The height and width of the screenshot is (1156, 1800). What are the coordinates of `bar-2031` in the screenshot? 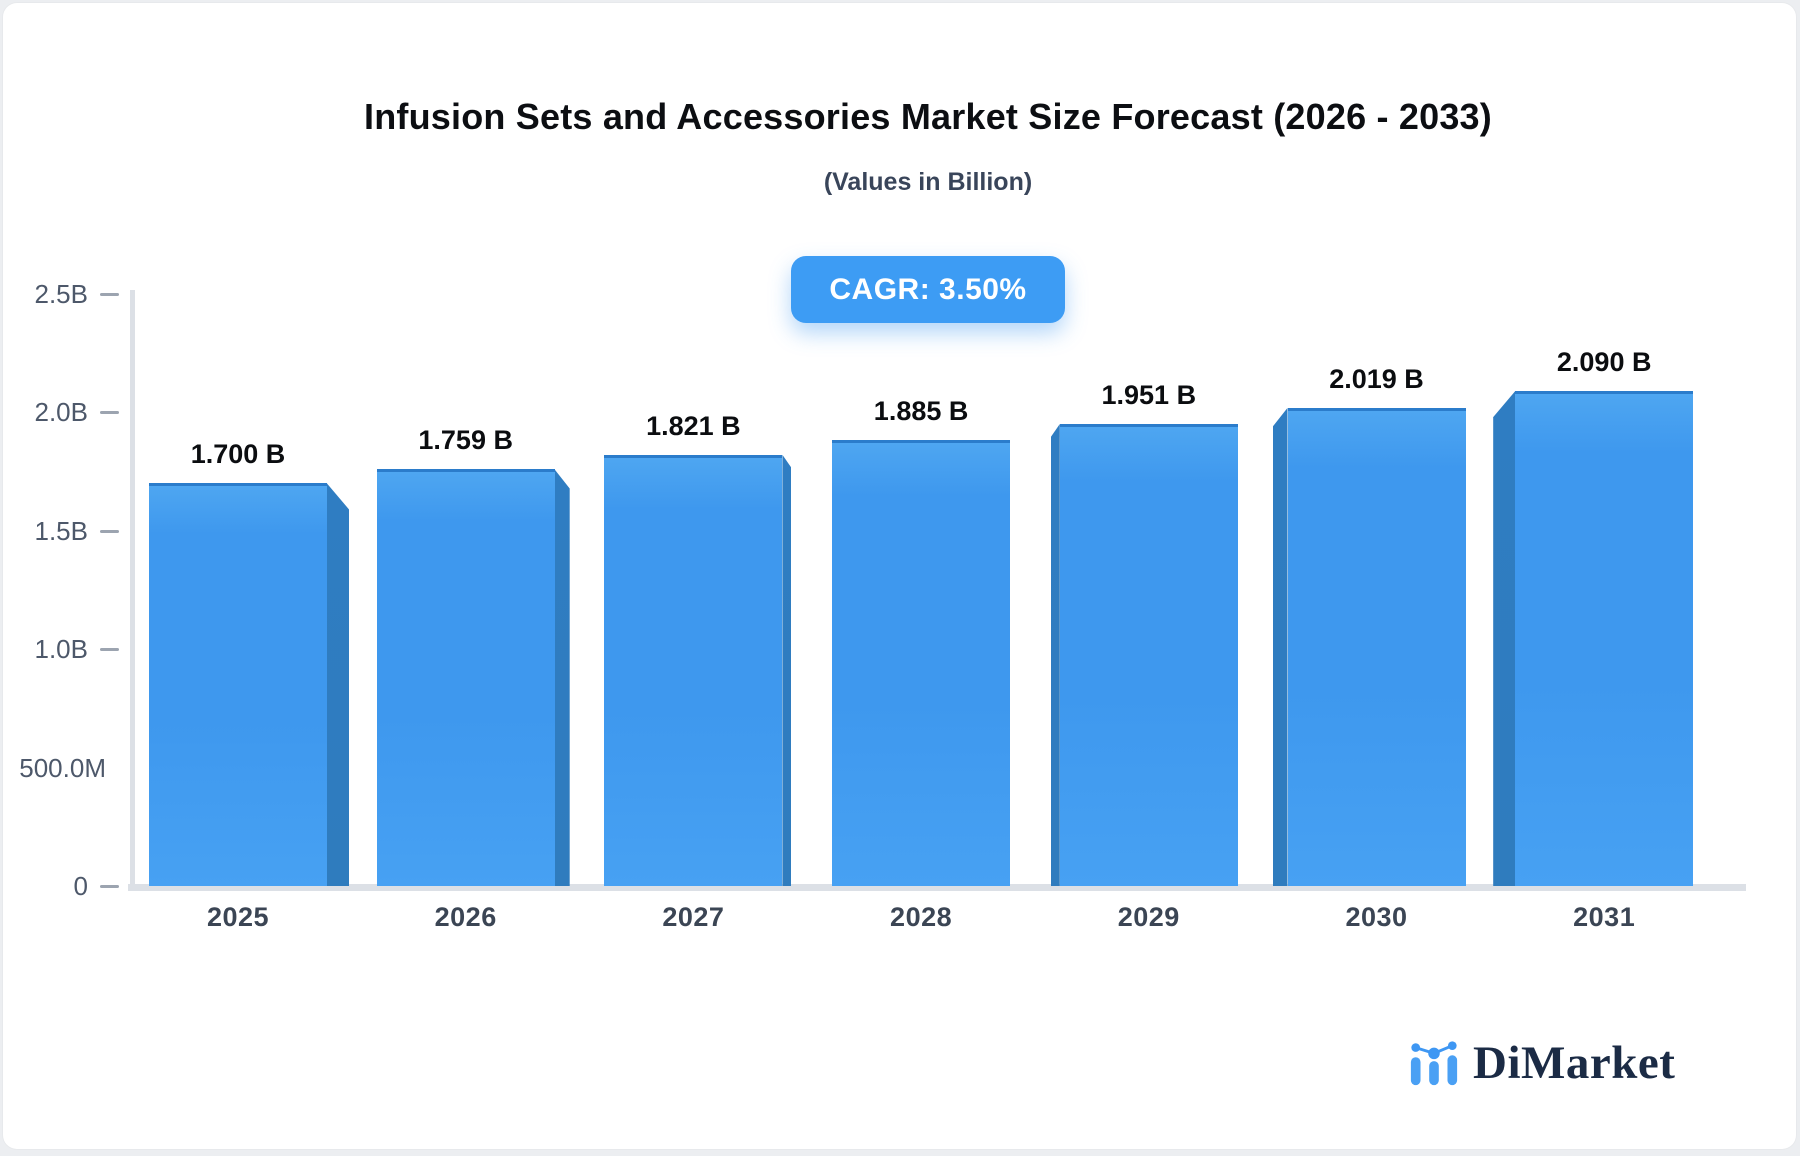 It's located at (1604, 638).